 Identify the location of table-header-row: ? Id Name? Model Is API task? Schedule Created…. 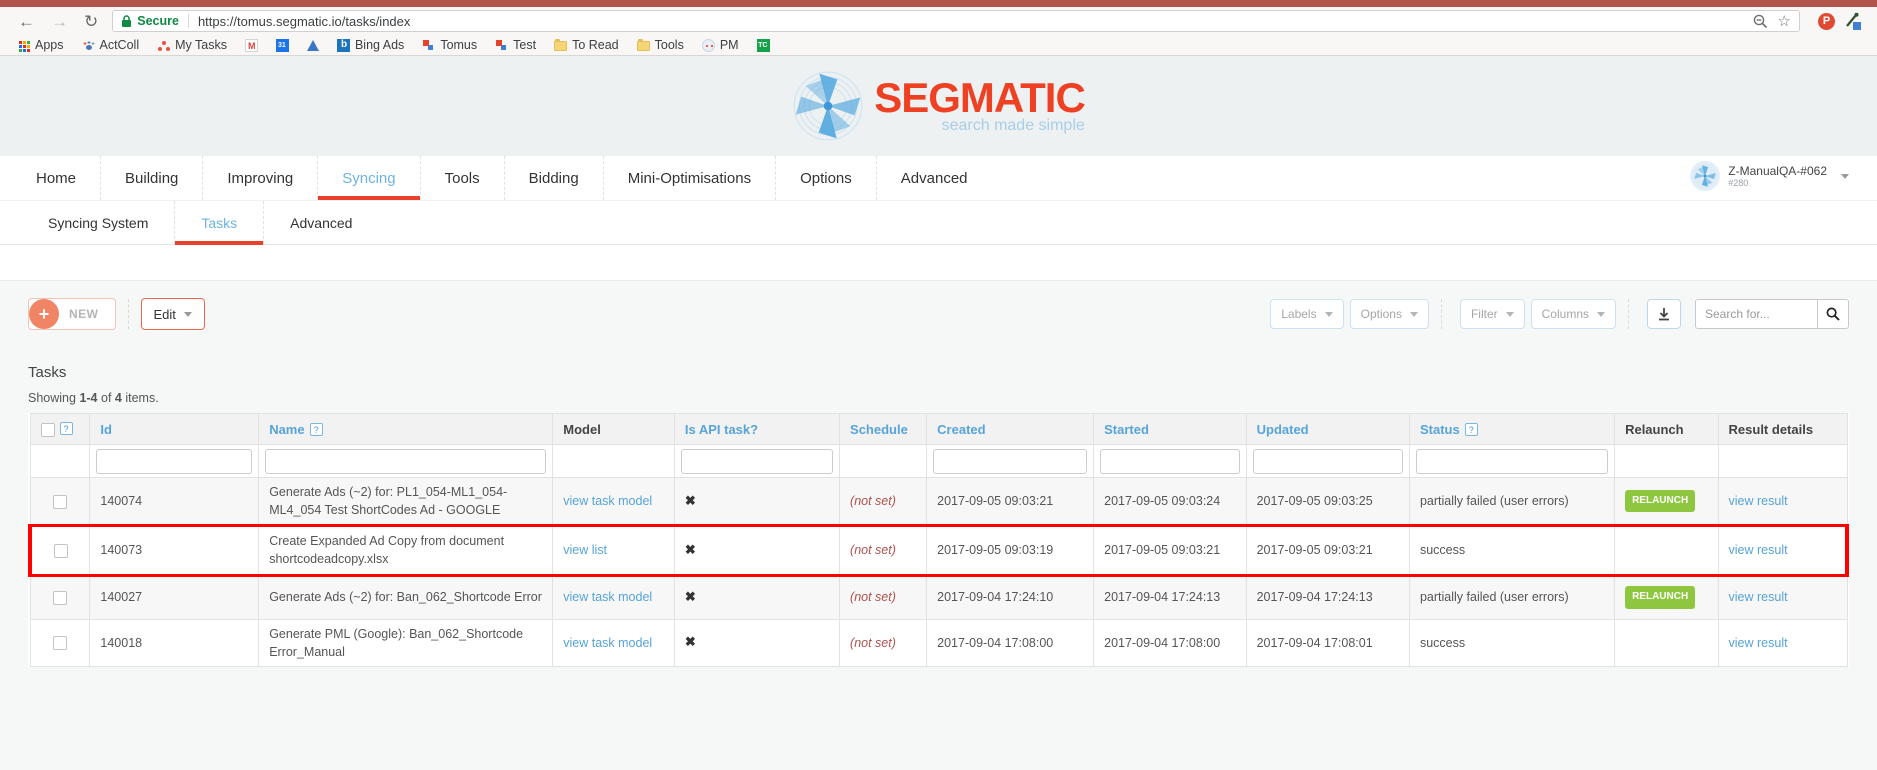
(938, 429).